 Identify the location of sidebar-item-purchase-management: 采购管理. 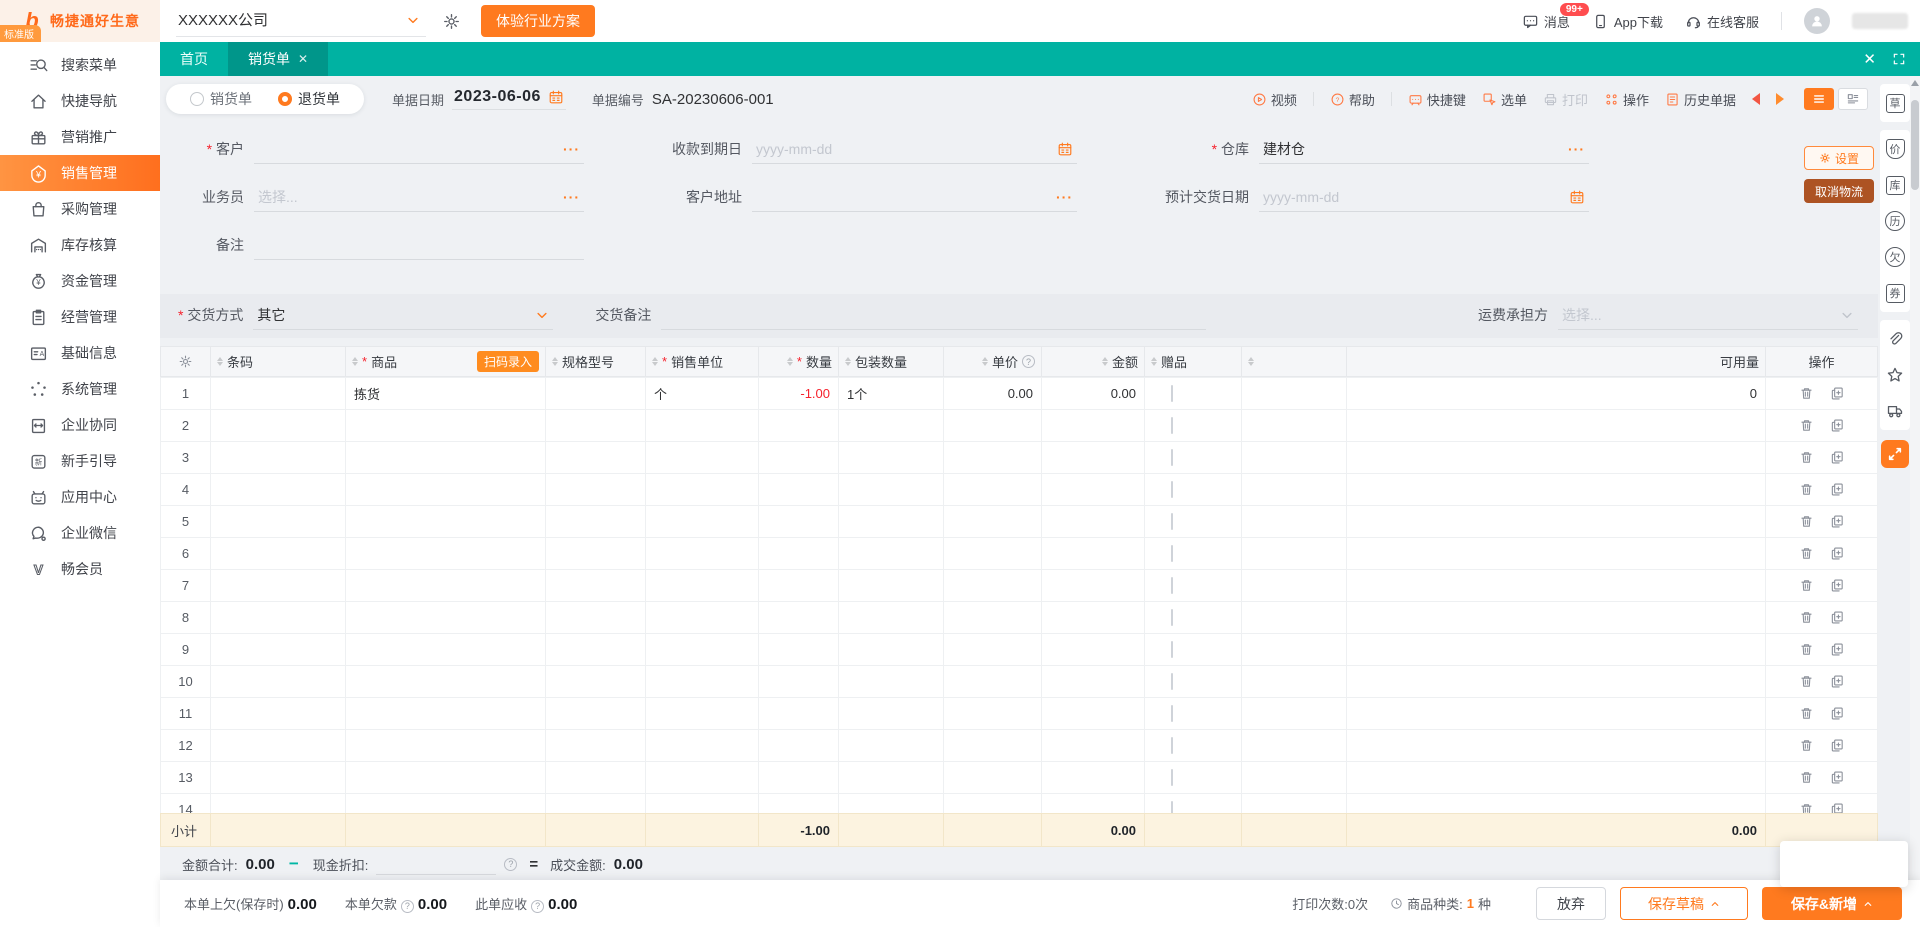
(80, 209).